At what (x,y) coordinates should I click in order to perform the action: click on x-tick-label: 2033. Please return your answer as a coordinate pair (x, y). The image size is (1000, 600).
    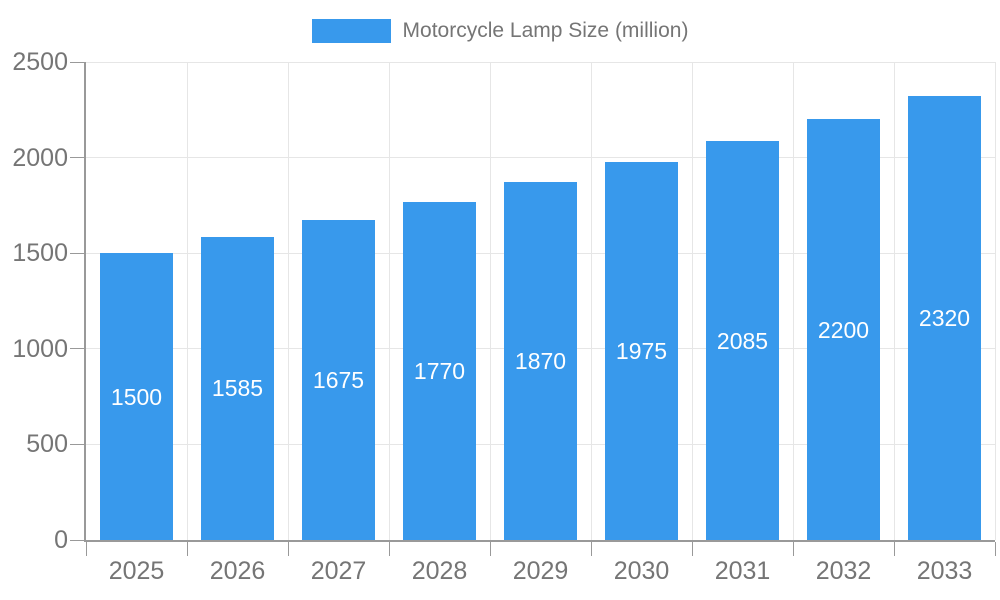
    Looking at the image, I should click on (944, 571).